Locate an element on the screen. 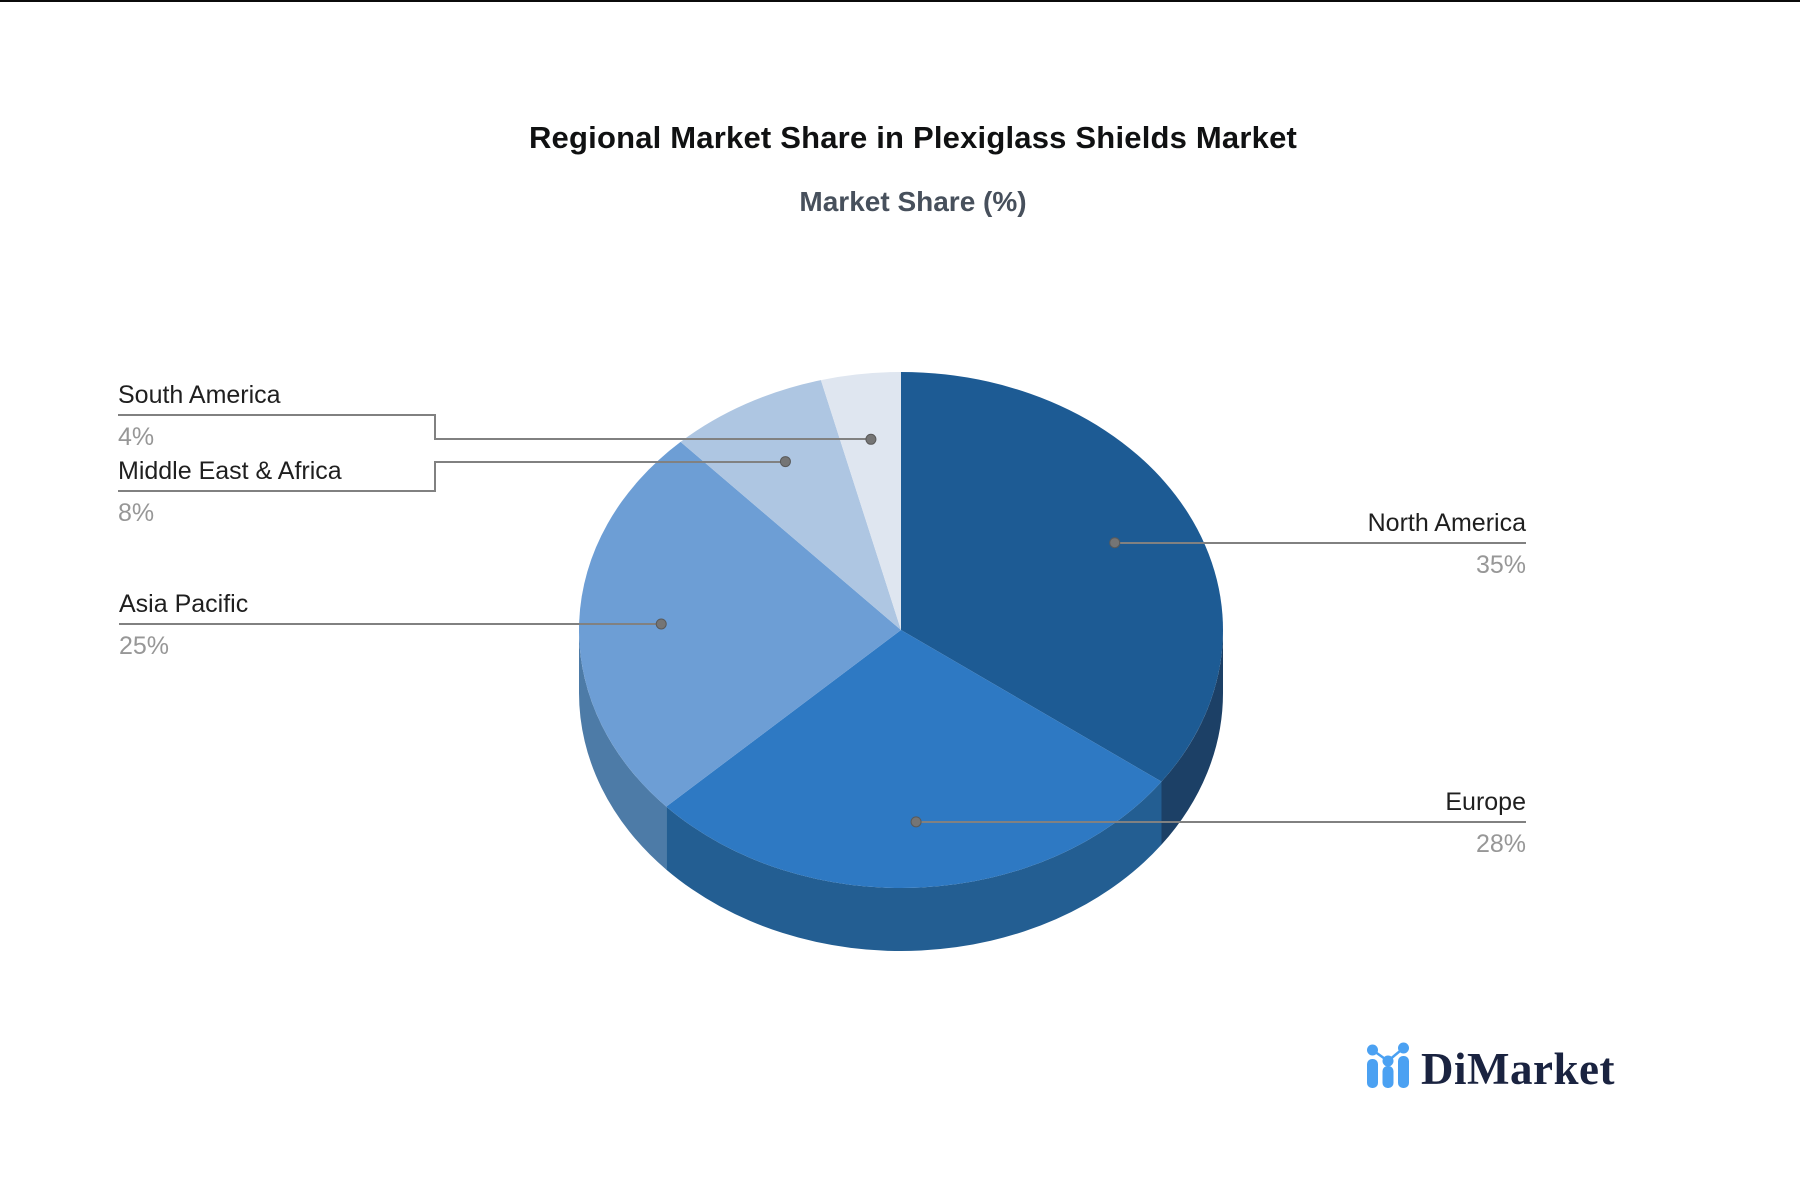 Image resolution: width=1800 pixels, height=1196 pixels. brand-name: DiMarket is located at coordinates (1518, 1069).